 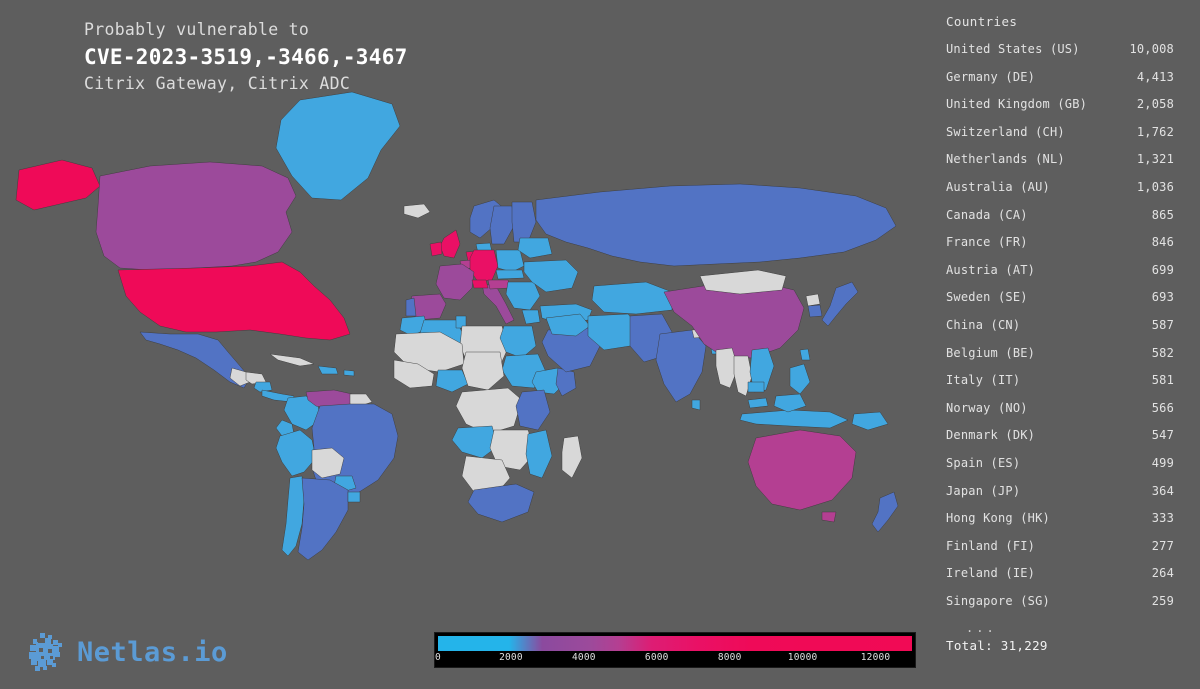 What do you see at coordinates (196, 216) in the screenshot?
I see `country-canada` at bounding box center [196, 216].